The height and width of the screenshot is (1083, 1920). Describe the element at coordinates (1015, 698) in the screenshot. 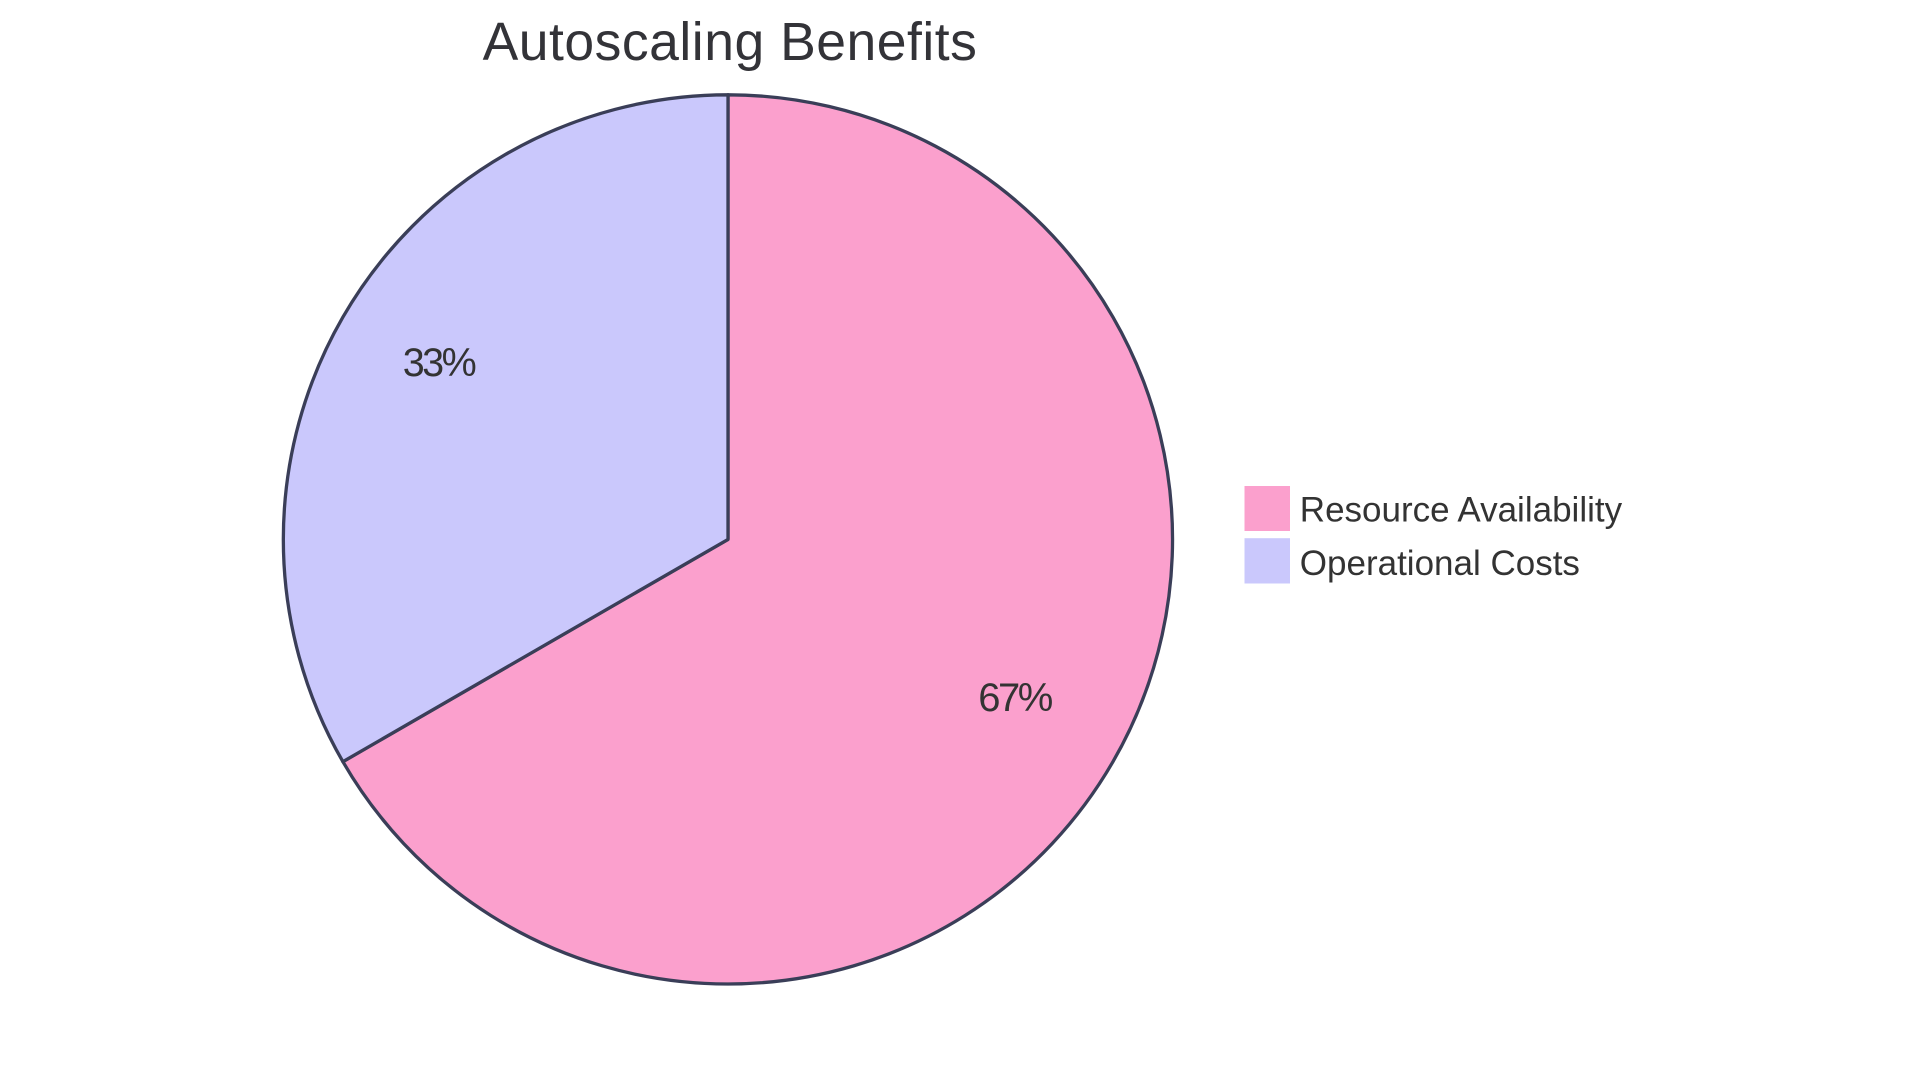

I see `svg-text: 67%` at that location.